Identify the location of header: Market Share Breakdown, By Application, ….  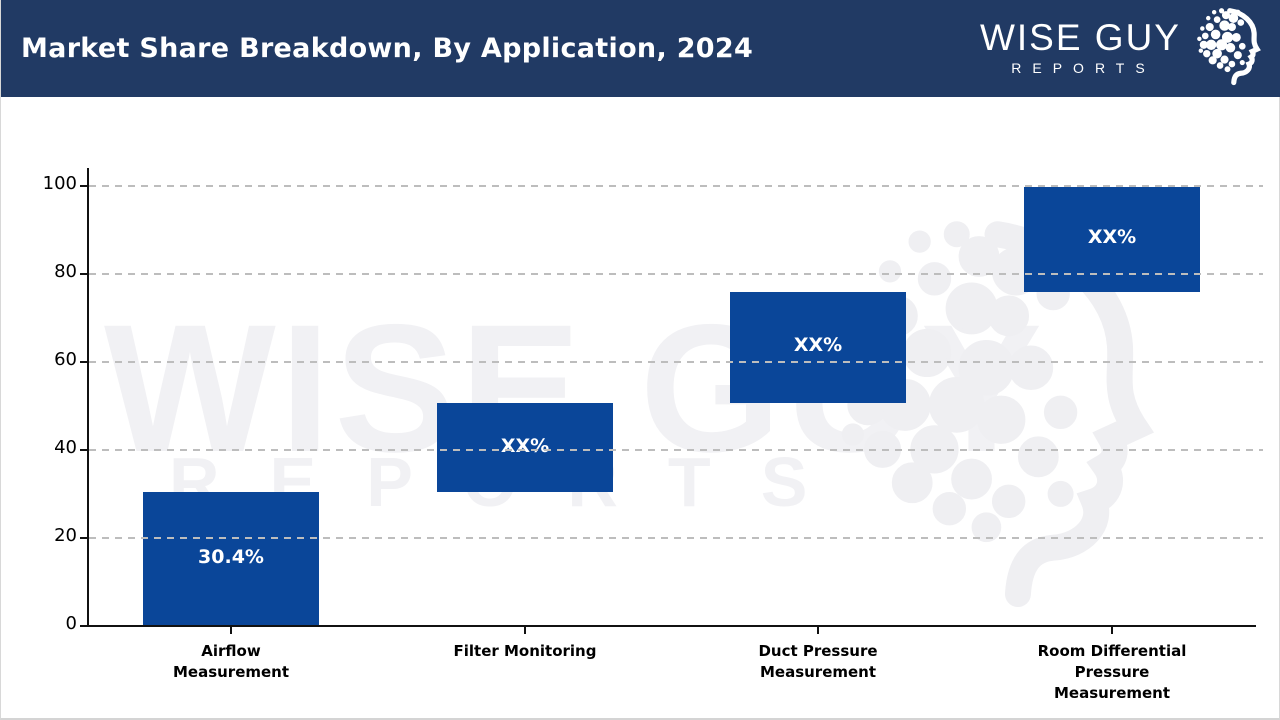
(640, 48).